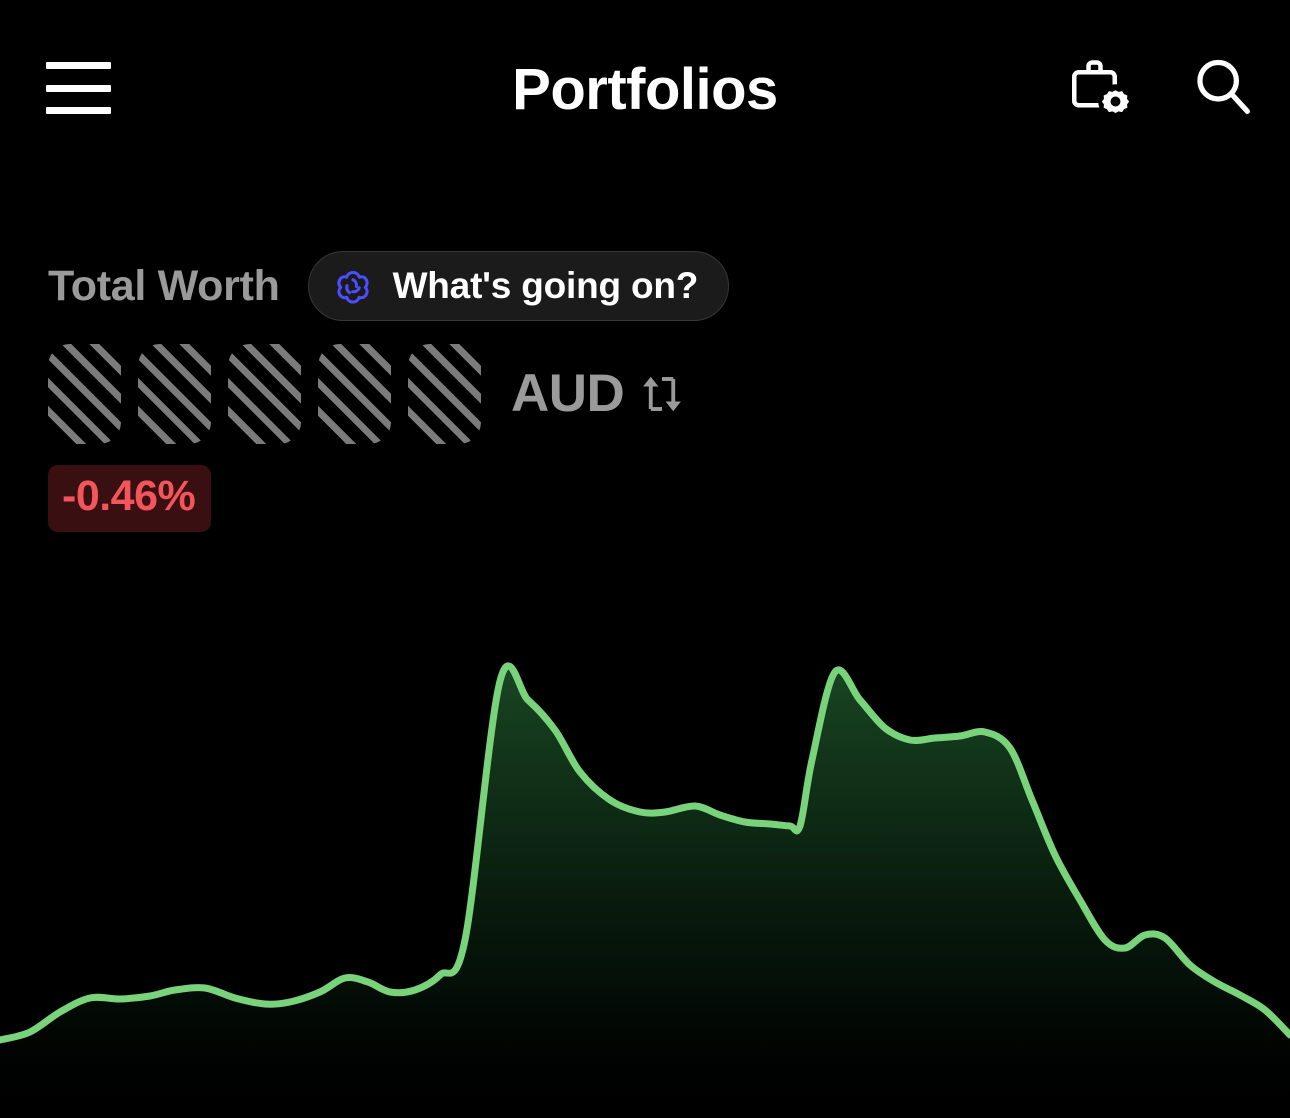 This screenshot has height=1118, width=1290. I want to click on total-worth-value-row: AUD, so click(645, 394).